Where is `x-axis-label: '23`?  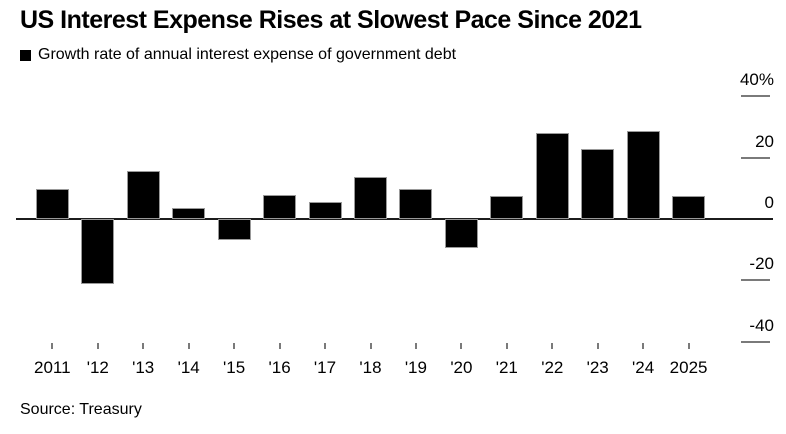
x-axis-label: '23 is located at coordinates (597, 367).